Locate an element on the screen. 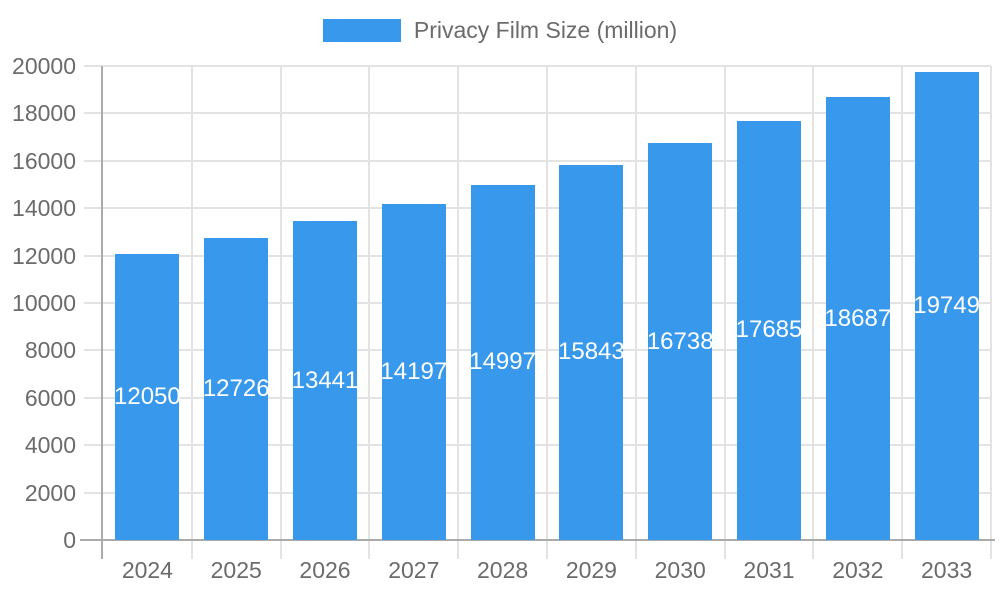  x-axis-line is located at coordinates (537, 540).